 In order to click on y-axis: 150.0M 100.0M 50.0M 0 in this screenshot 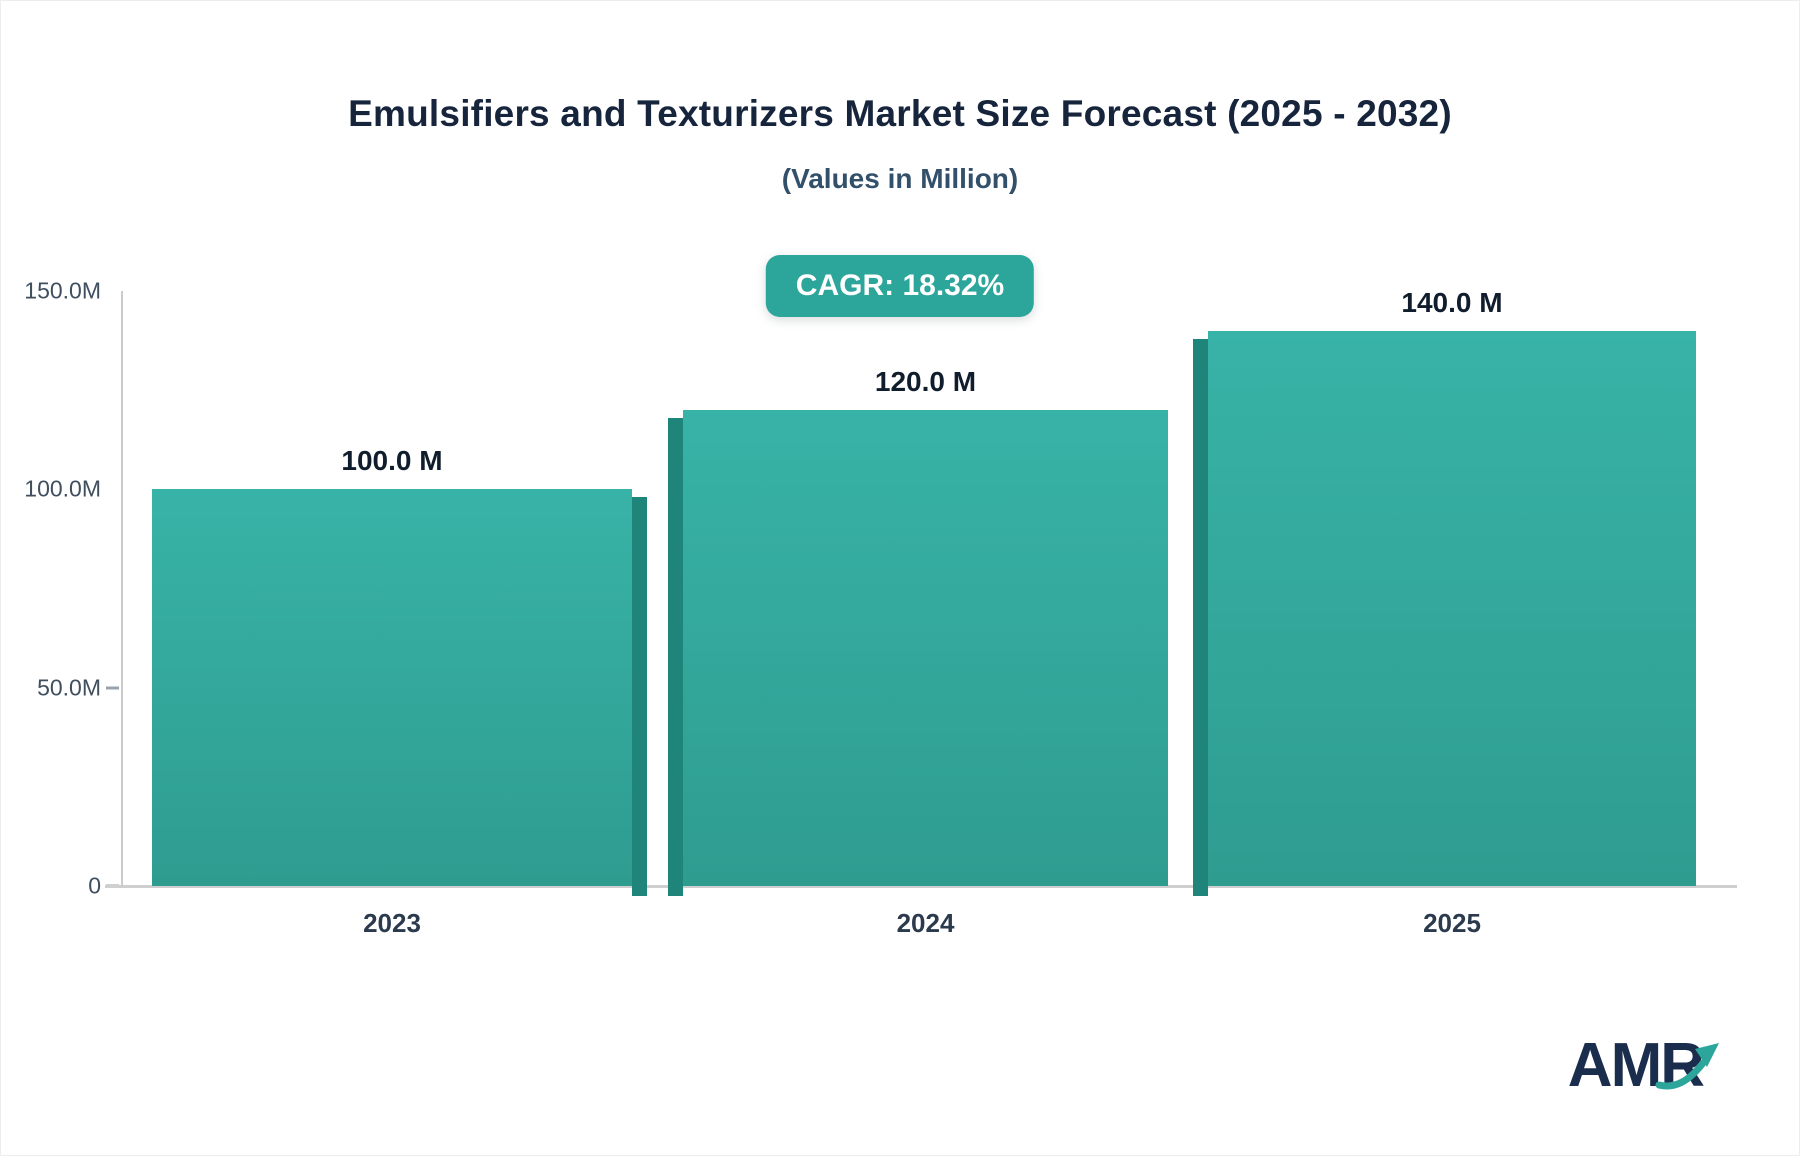, I will do `click(65, 588)`.